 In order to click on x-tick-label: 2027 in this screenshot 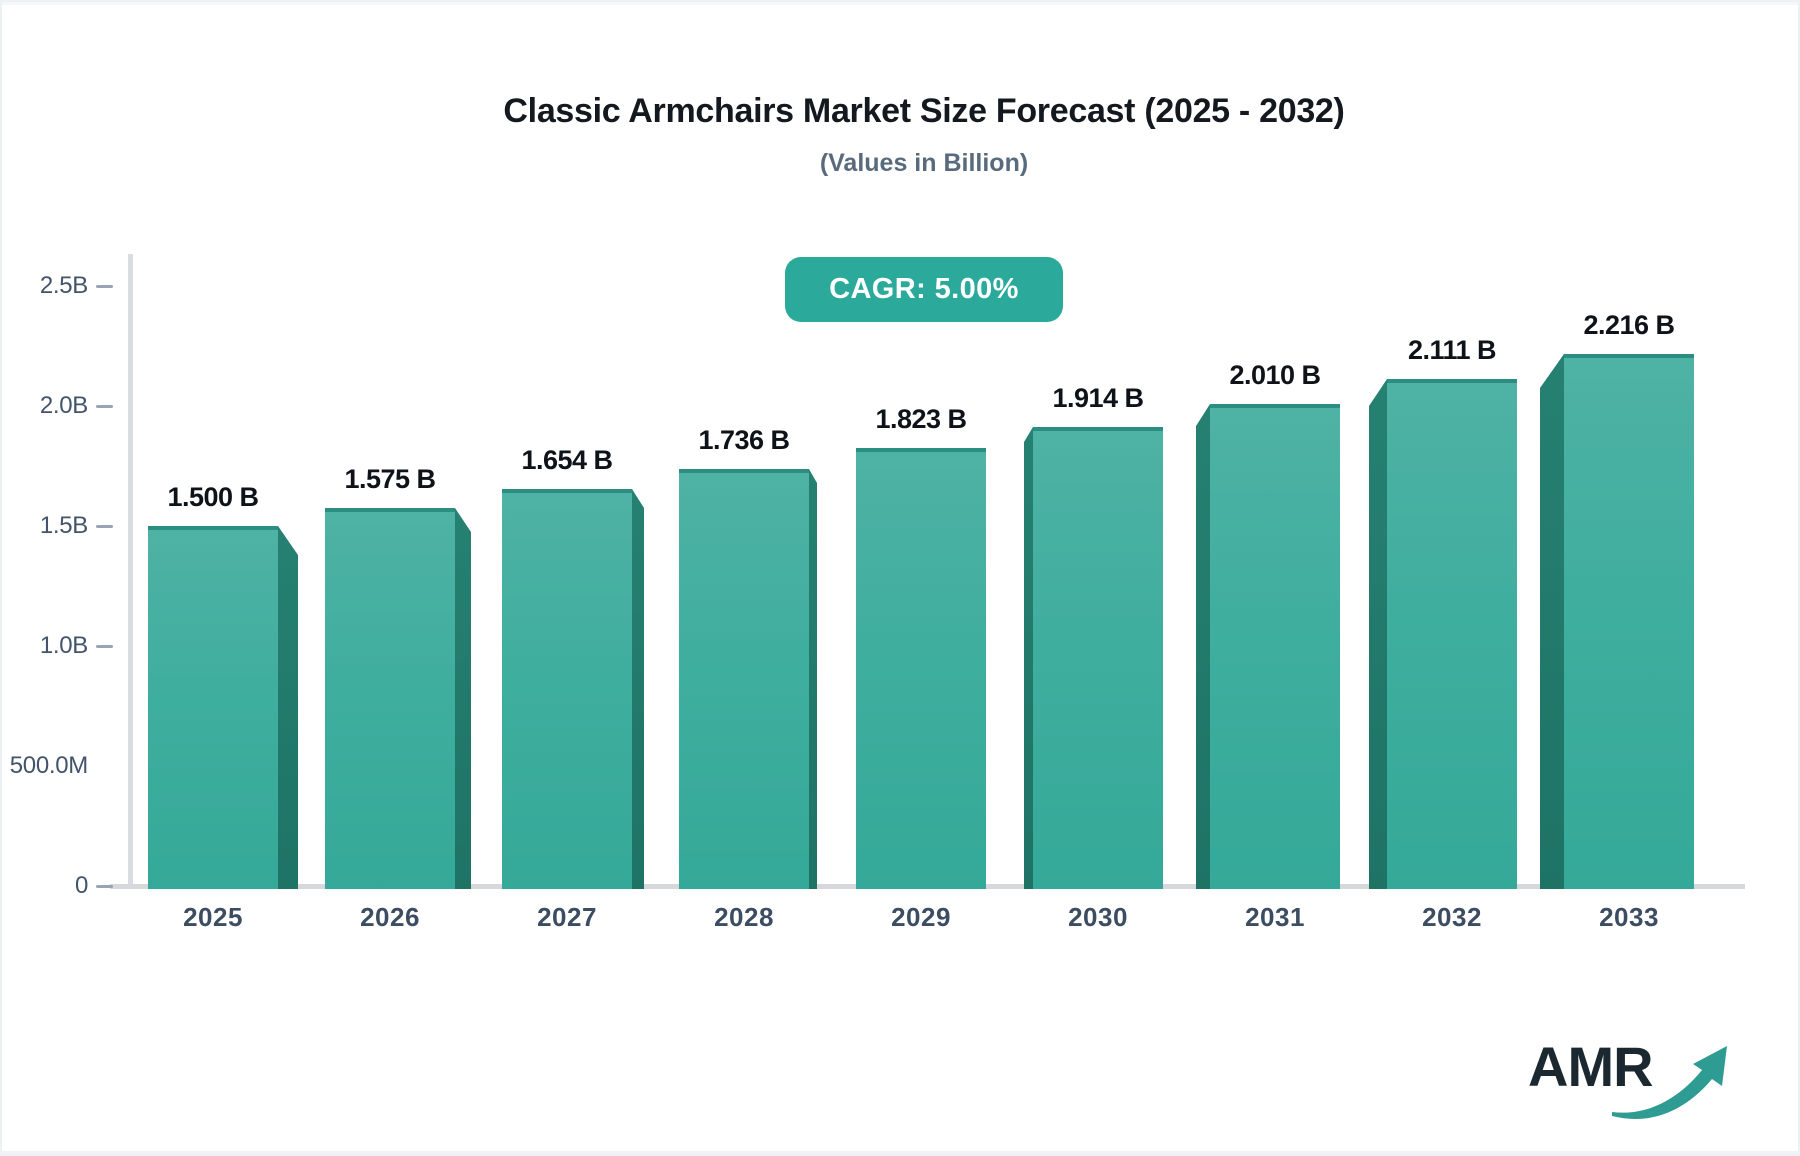, I will do `click(567, 917)`.